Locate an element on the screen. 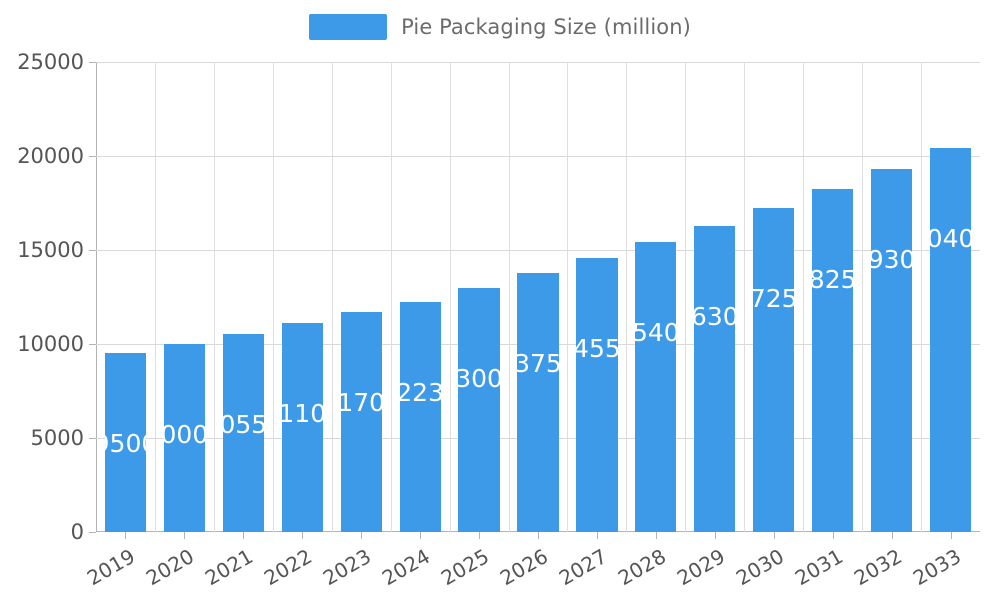 The height and width of the screenshot is (600, 1000). x-tick-label: 2023 is located at coordinates (347, 567).